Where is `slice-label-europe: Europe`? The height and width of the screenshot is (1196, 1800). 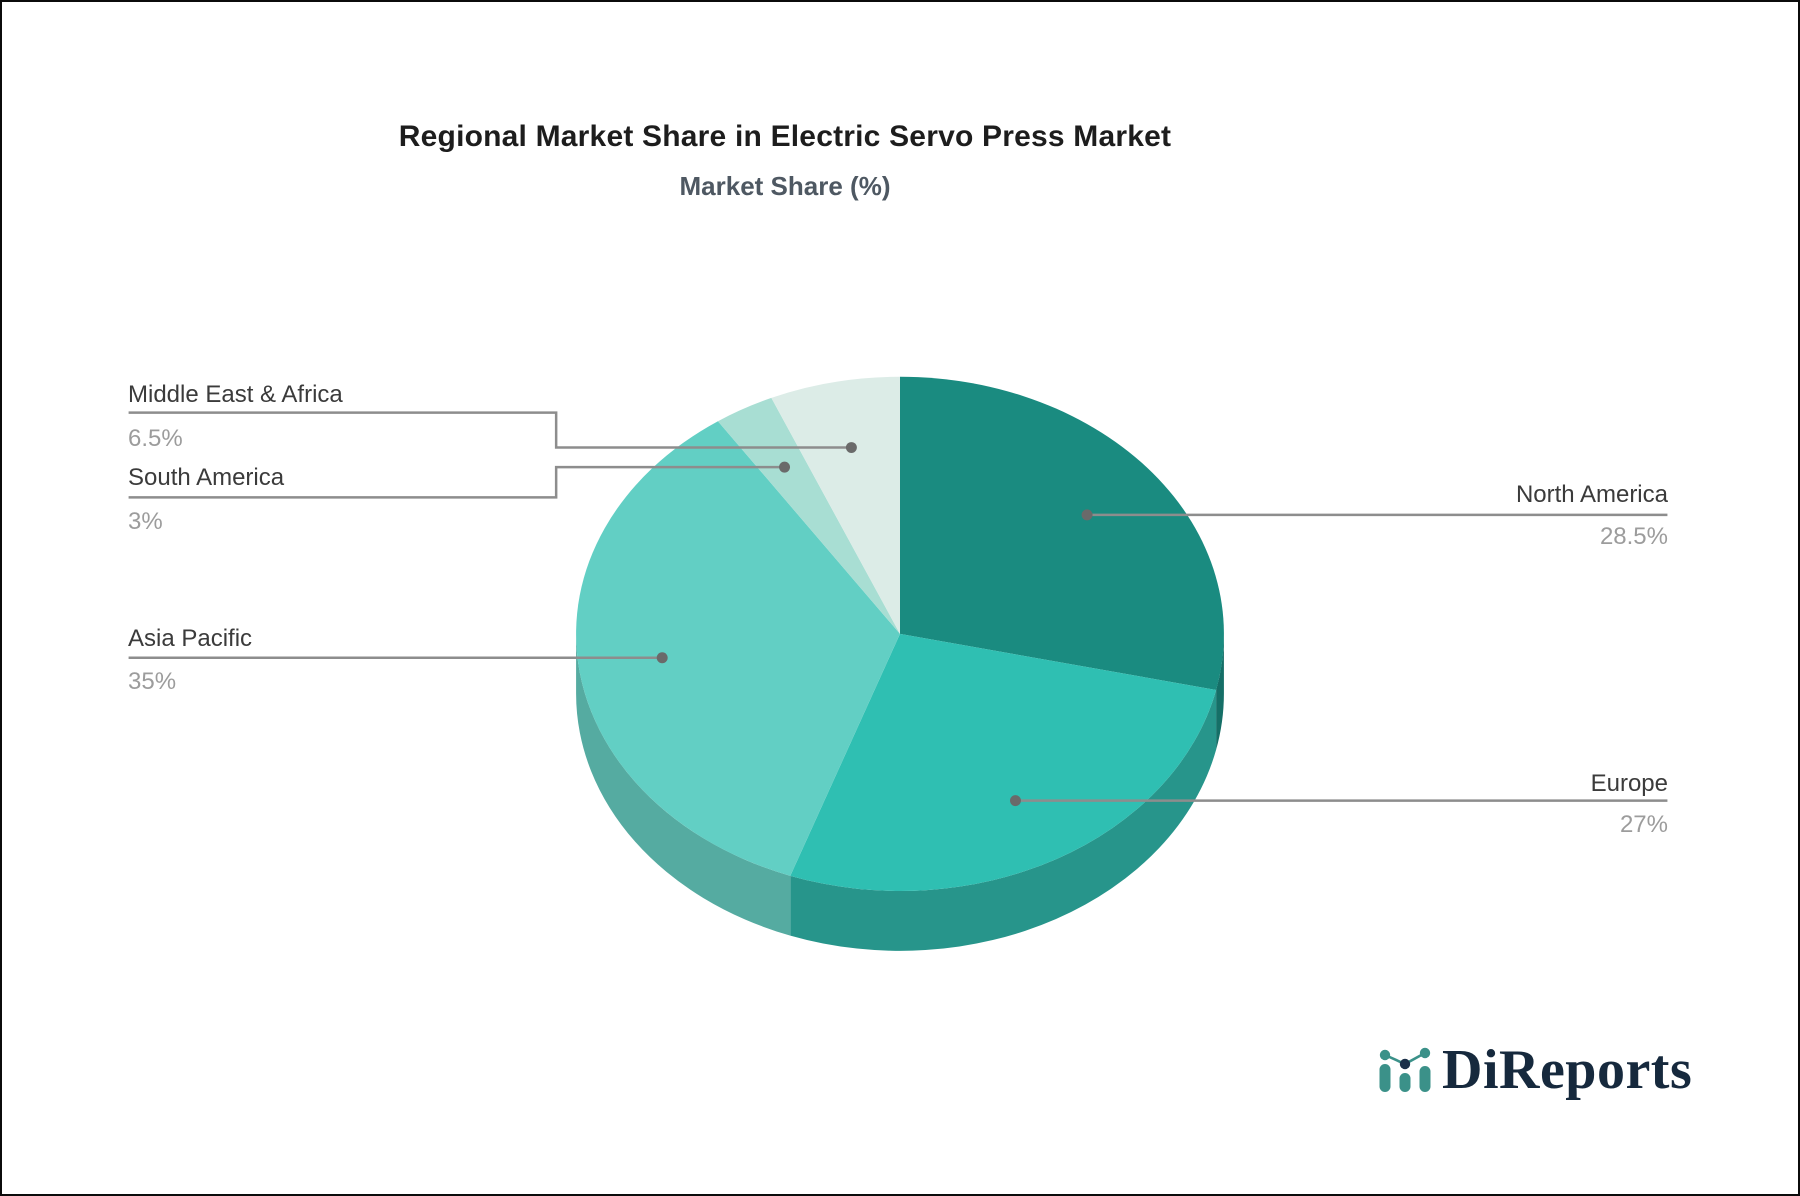
slice-label-europe: Europe is located at coordinates (1629, 783).